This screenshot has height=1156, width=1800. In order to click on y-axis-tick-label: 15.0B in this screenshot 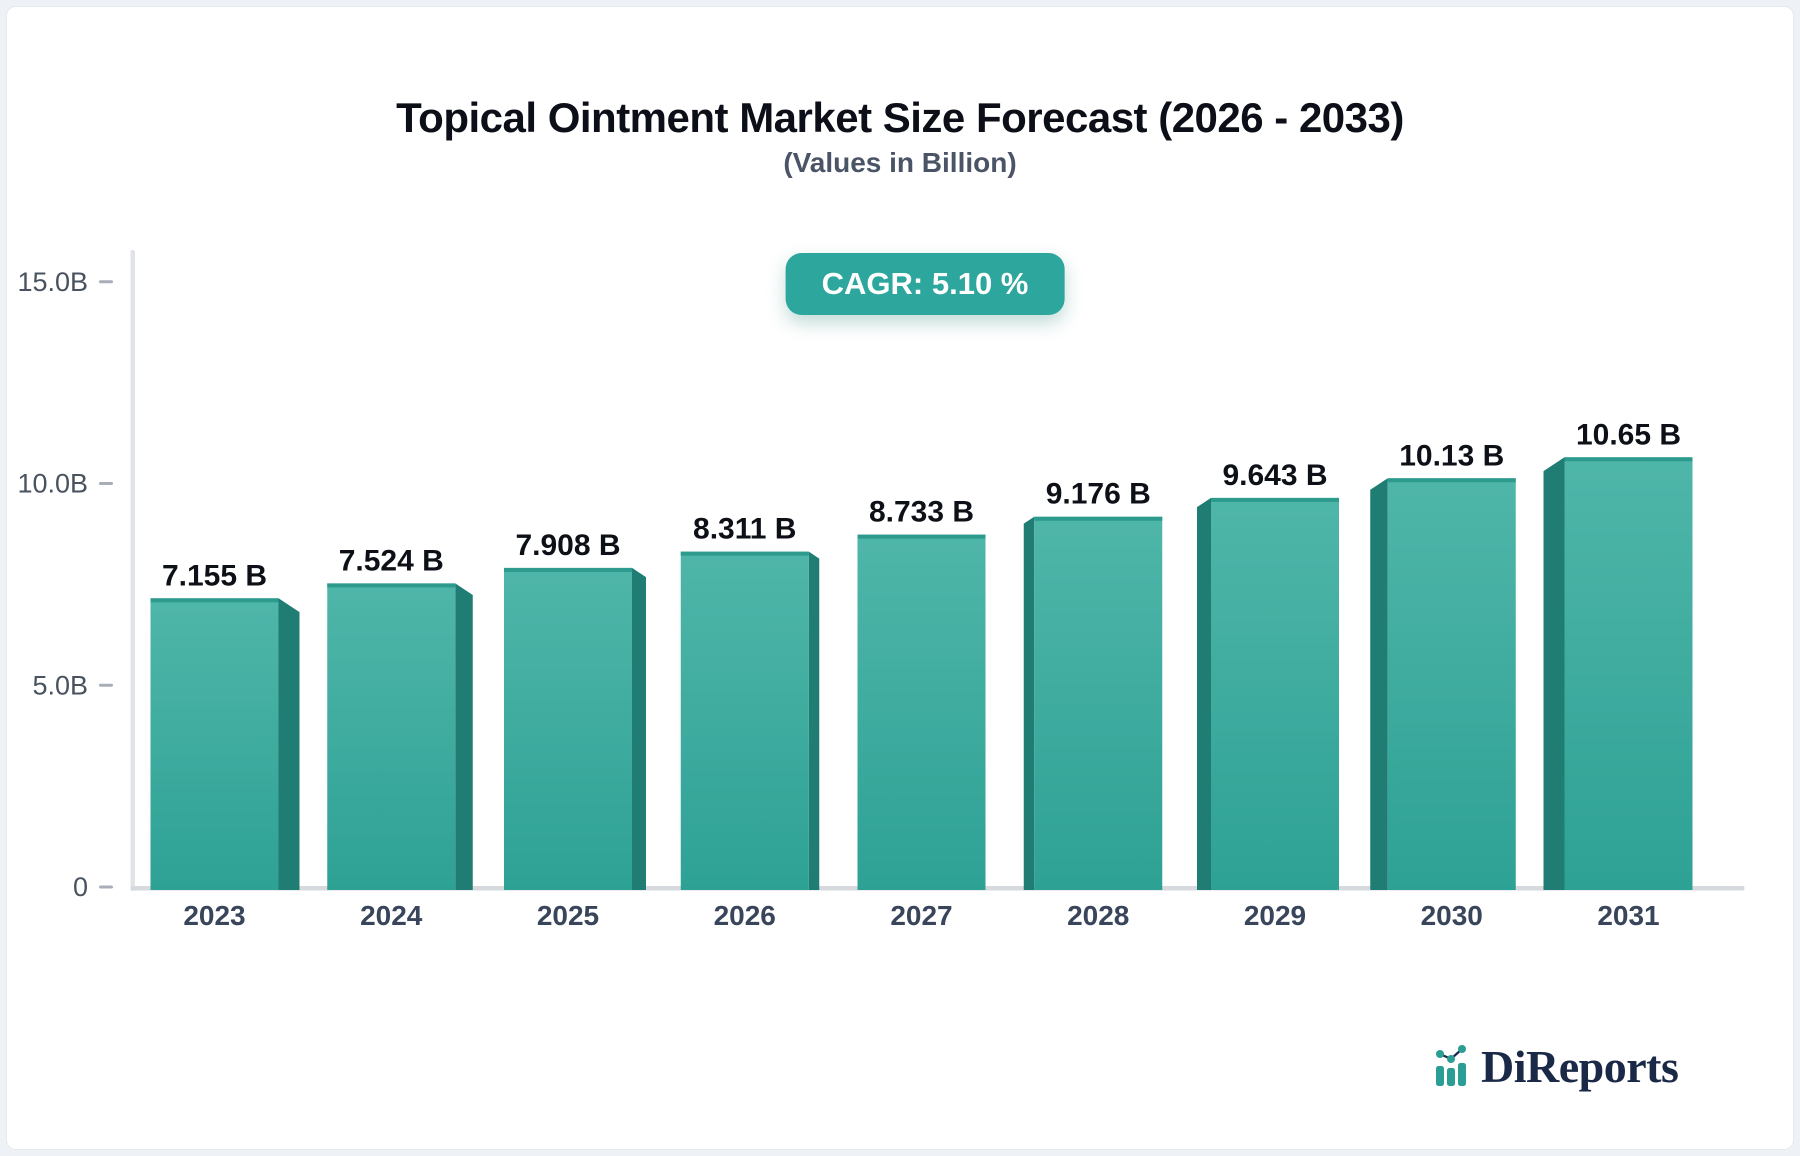, I will do `click(52, 282)`.